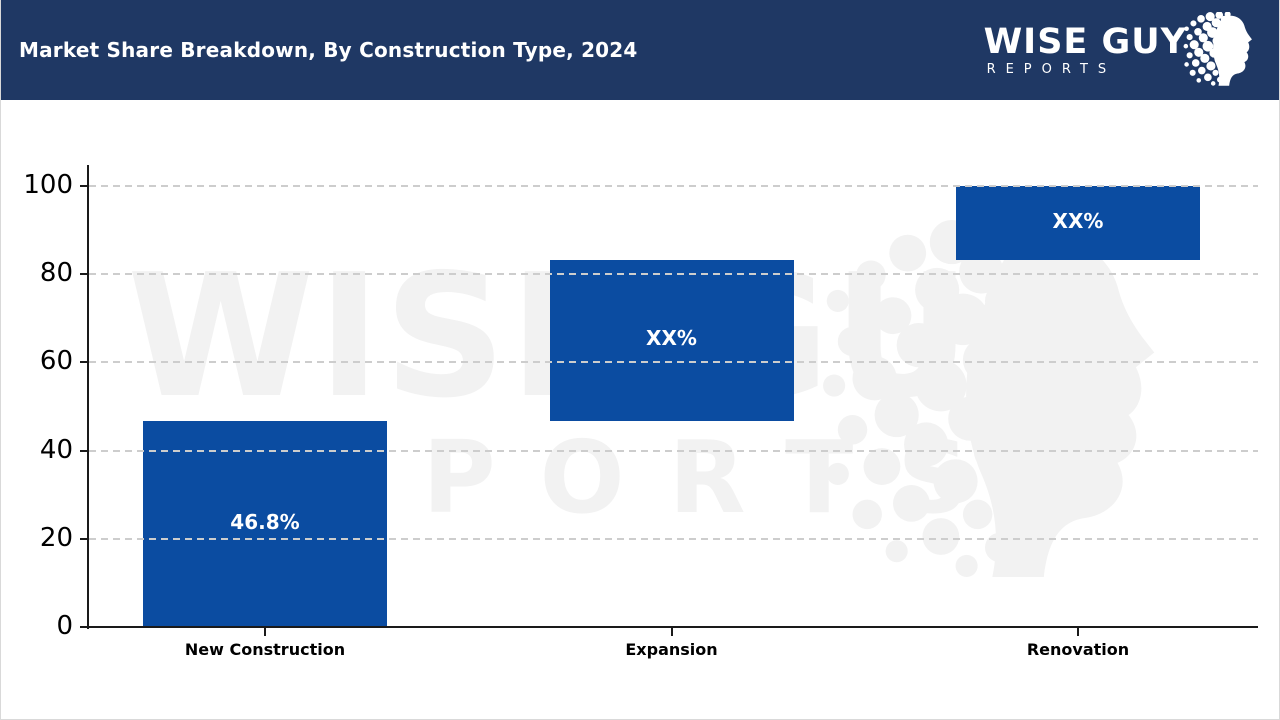 This screenshot has width=1280, height=720. What do you see at coordinates (265, 649) in the screenshot?
I see `x-axis-tick-label-new-construction: New Construction` at bounding box center [265, 649].